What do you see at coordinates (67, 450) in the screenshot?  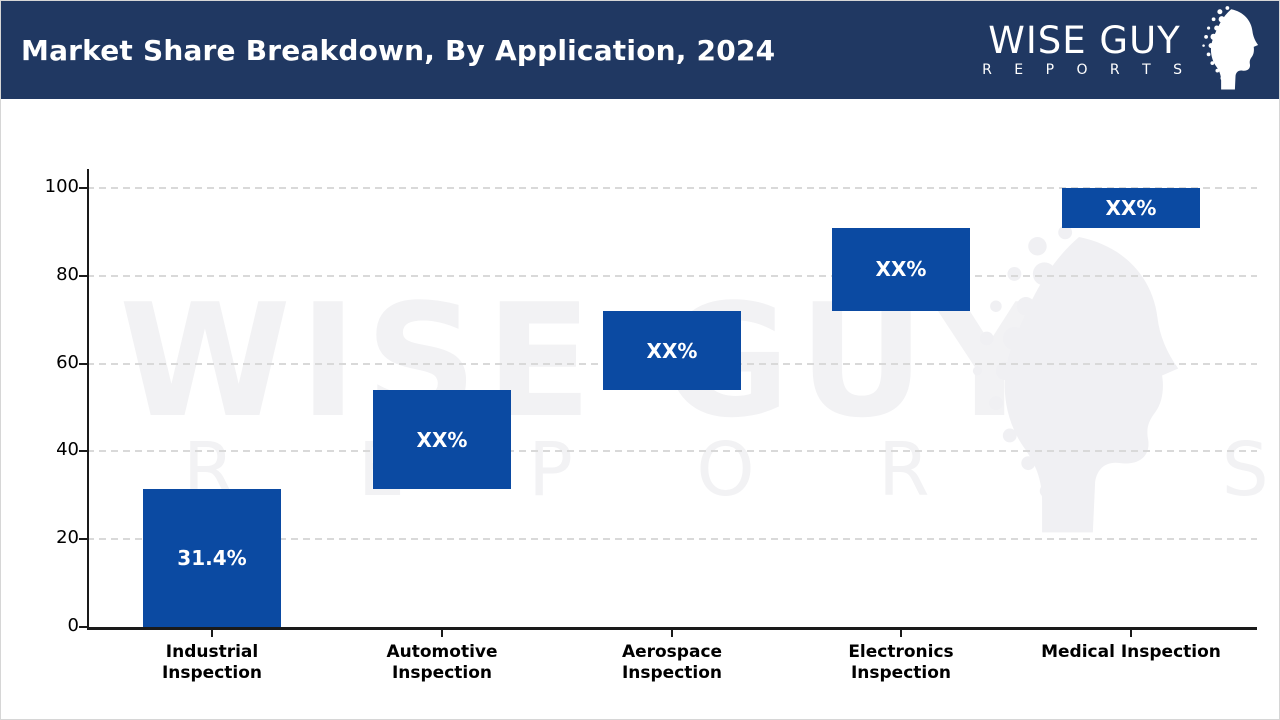 I see `y-tick-label: 40` at bounding box center [67, 450].